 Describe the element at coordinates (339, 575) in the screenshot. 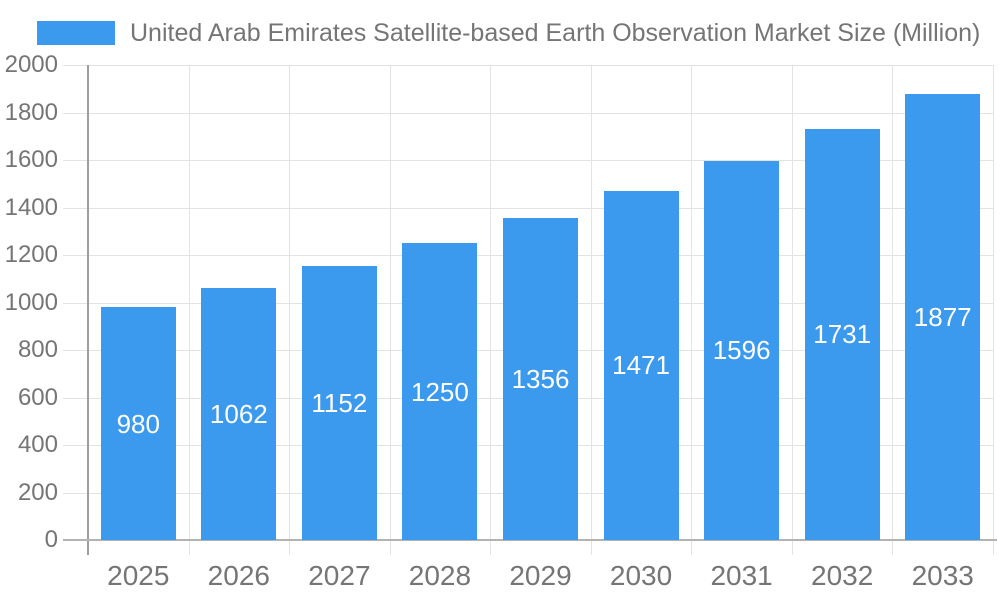

I see `x-tick-label: 2027` at that location.